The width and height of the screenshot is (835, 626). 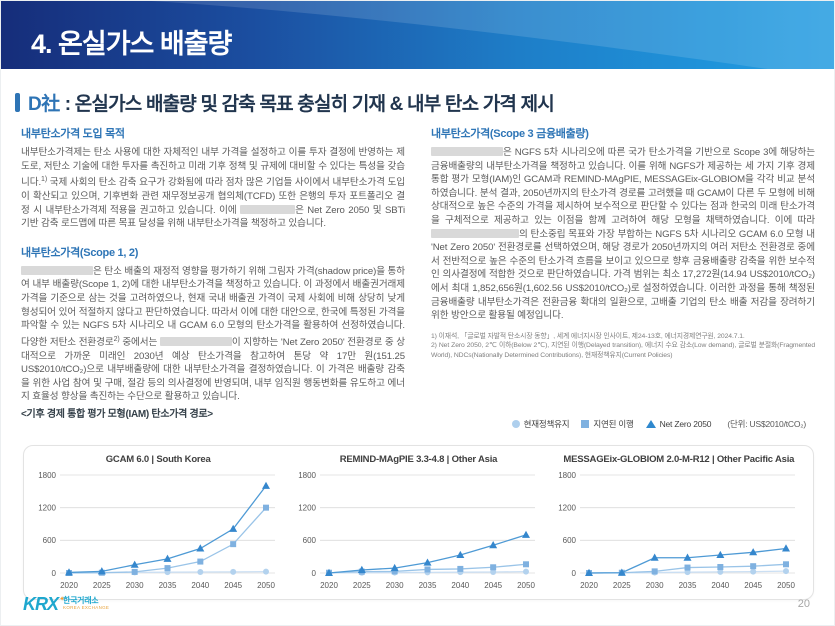 What do you see at coordinates (81, 600) in the screenshot?
I see `krx-korean-name: 한국거래소` at bounding box center [81, 600].